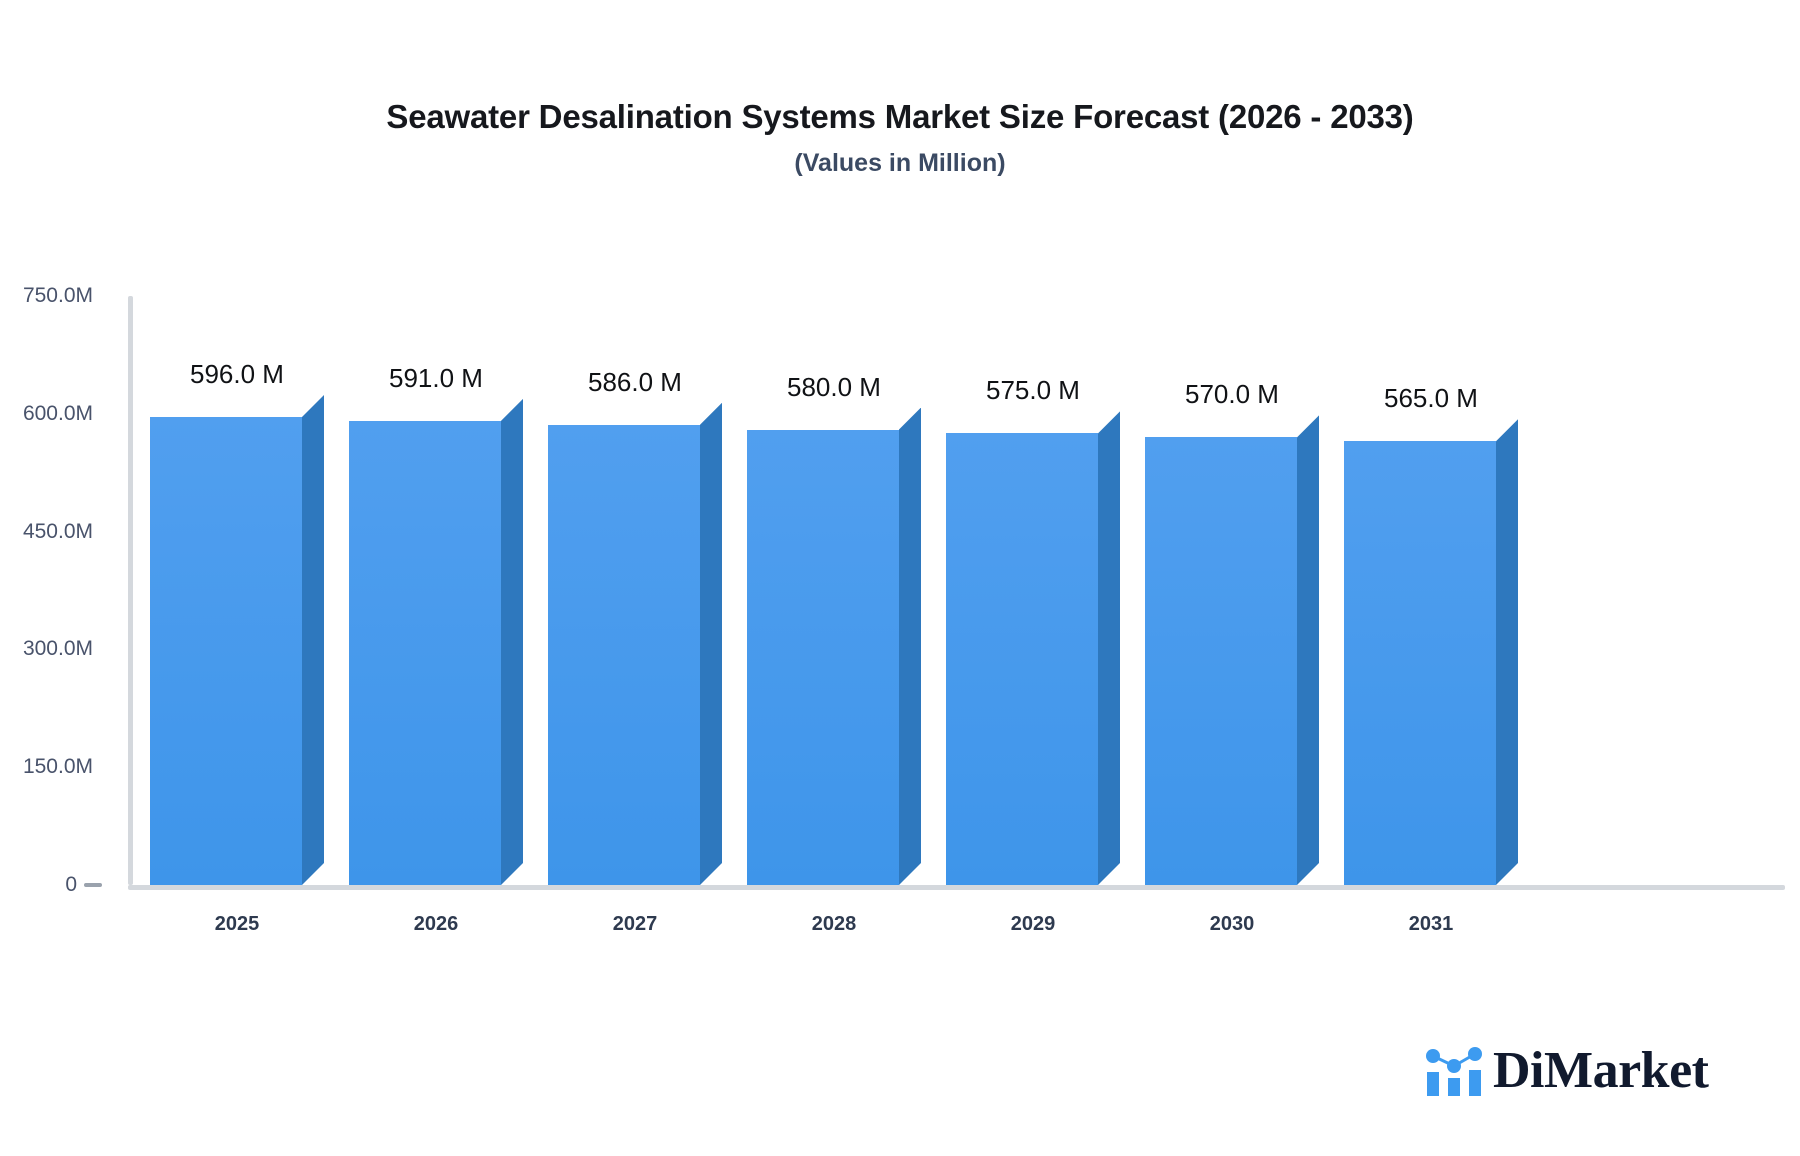 The width and height of the screenshot is (1800, 1156). What do you see at coordinates (956, 887) in the screenshot?
I see `x-axis-line` at bounding box center [956, 887].